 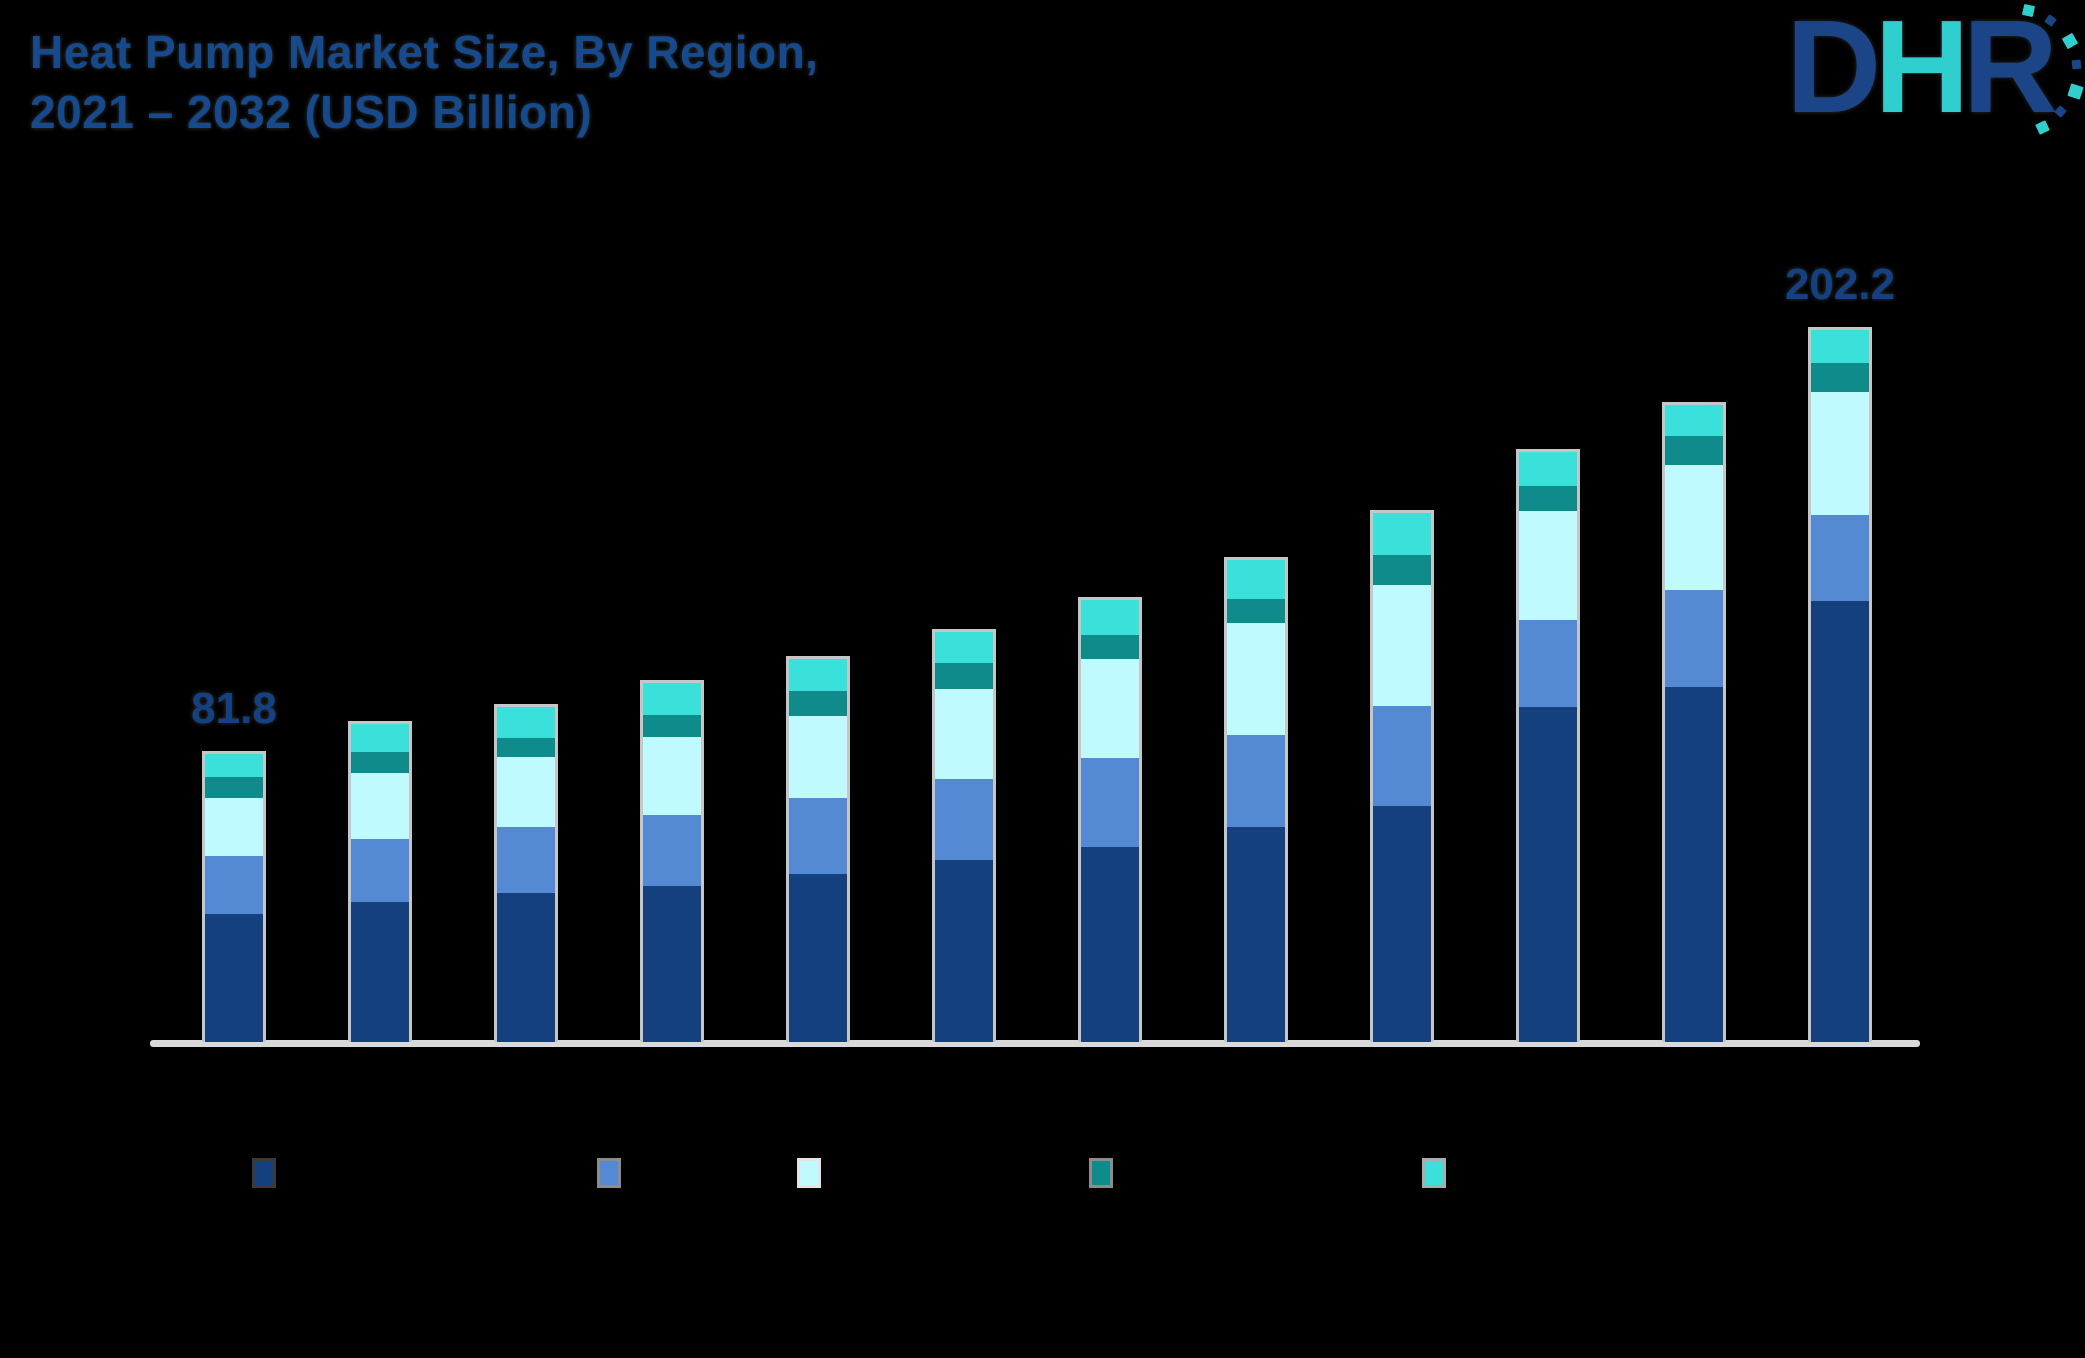 I want to click on dhr-logo-text: DHR, so click(x=1935, y=67).